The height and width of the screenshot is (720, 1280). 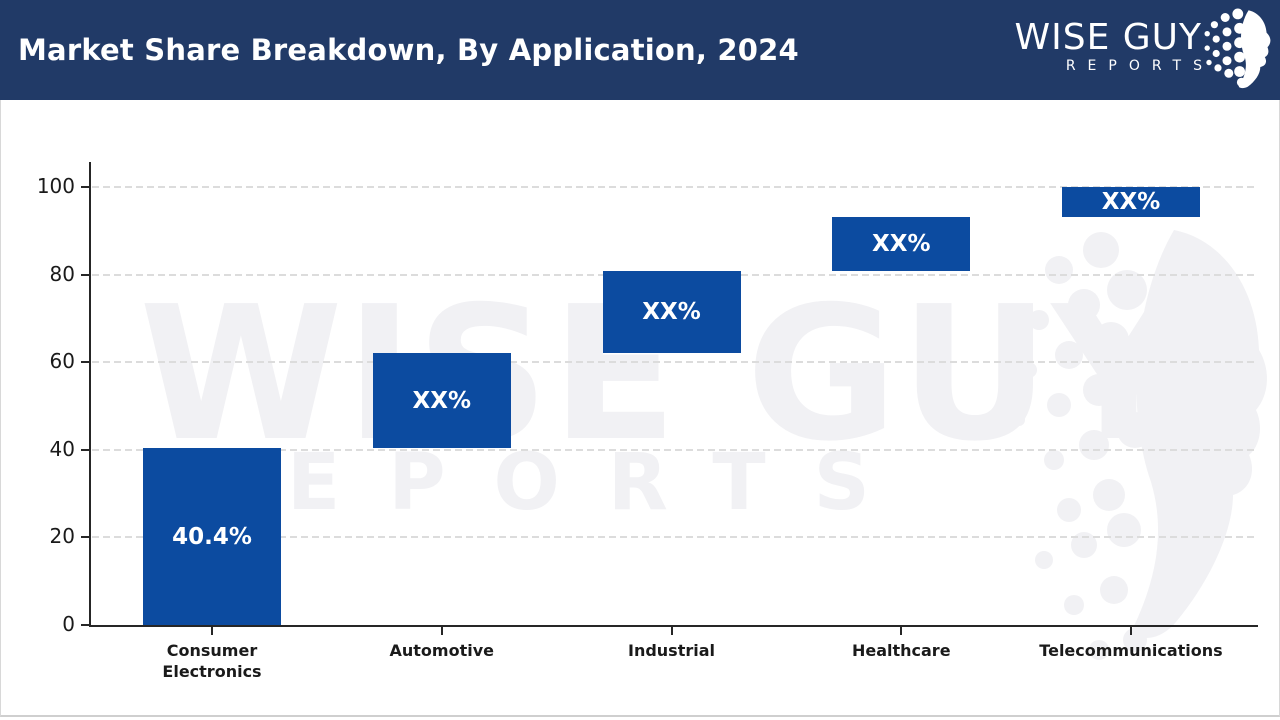 What do you see at coordinates (62, 361) in the screenshot?
I see `y-tick-label-60: 60` at bounding box center [62, 361].